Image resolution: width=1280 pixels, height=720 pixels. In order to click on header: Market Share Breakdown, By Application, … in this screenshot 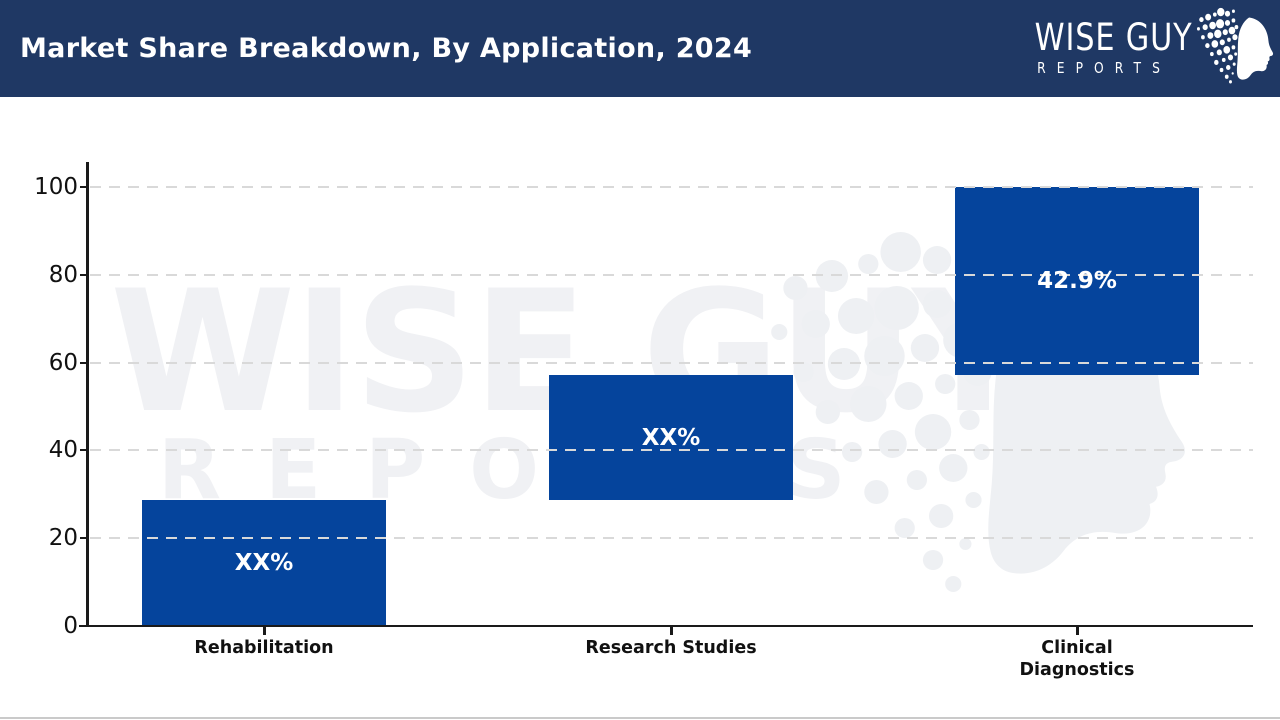, I will do `click(640, 48)`.